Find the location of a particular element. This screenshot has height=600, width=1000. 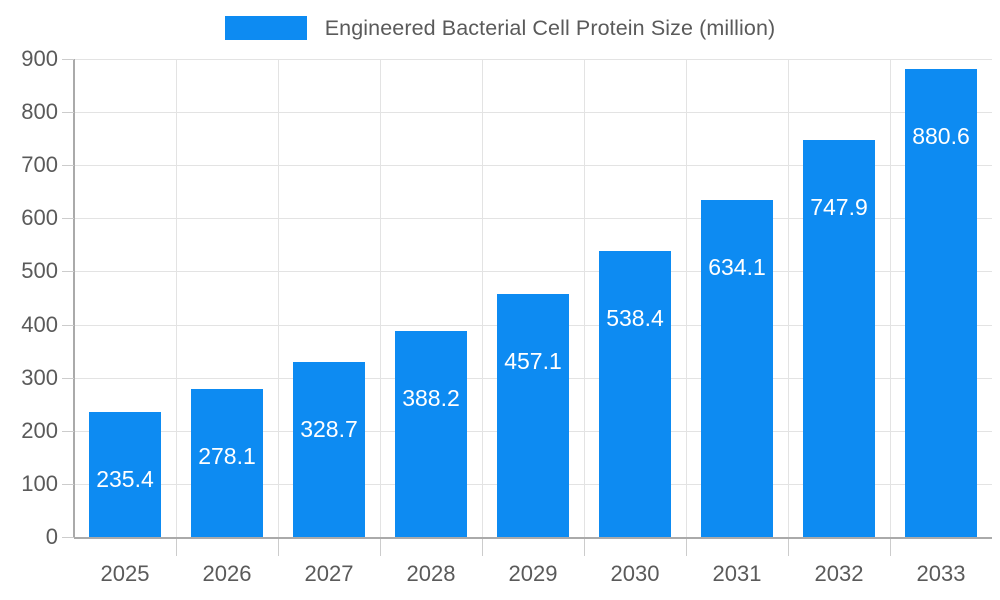

bar-value-label: 235.4 is located at coordinates (125, 478).